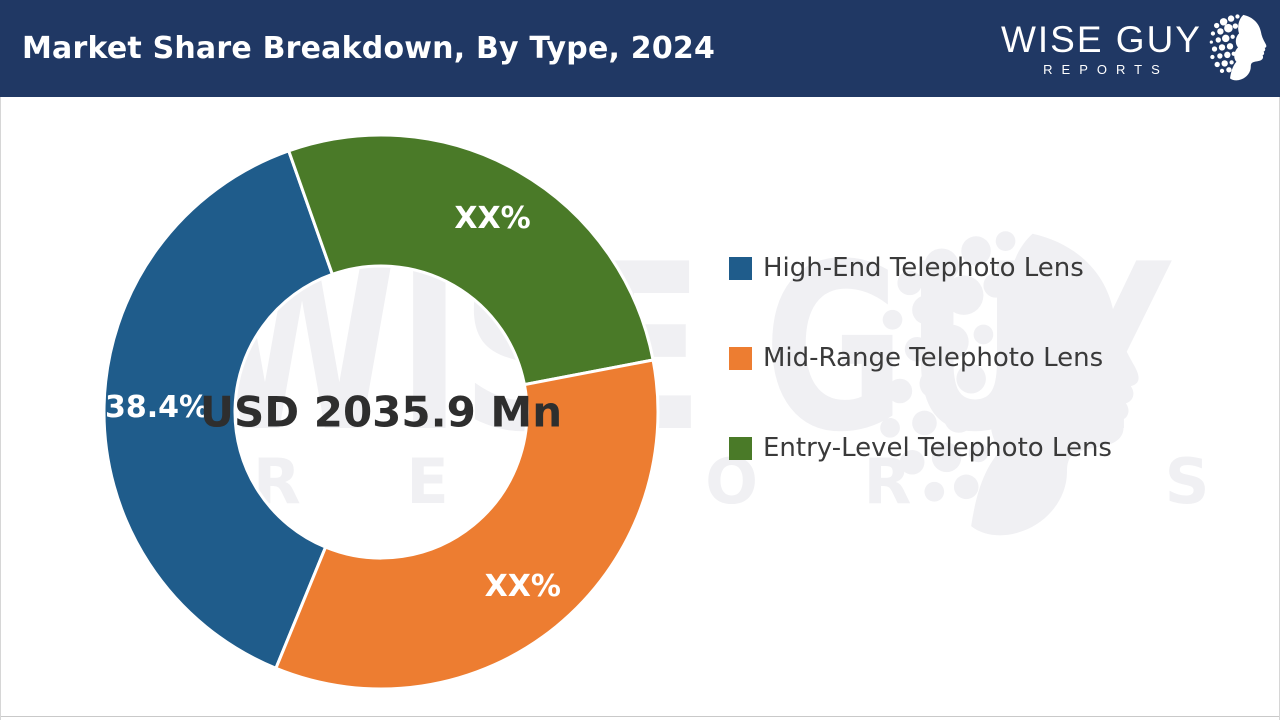  What do you see at coordinates (933, 358) in the screenshot?
I see `legend-label-1: Mid-Range Telephoto Lens` at bounding box center [933, 358].